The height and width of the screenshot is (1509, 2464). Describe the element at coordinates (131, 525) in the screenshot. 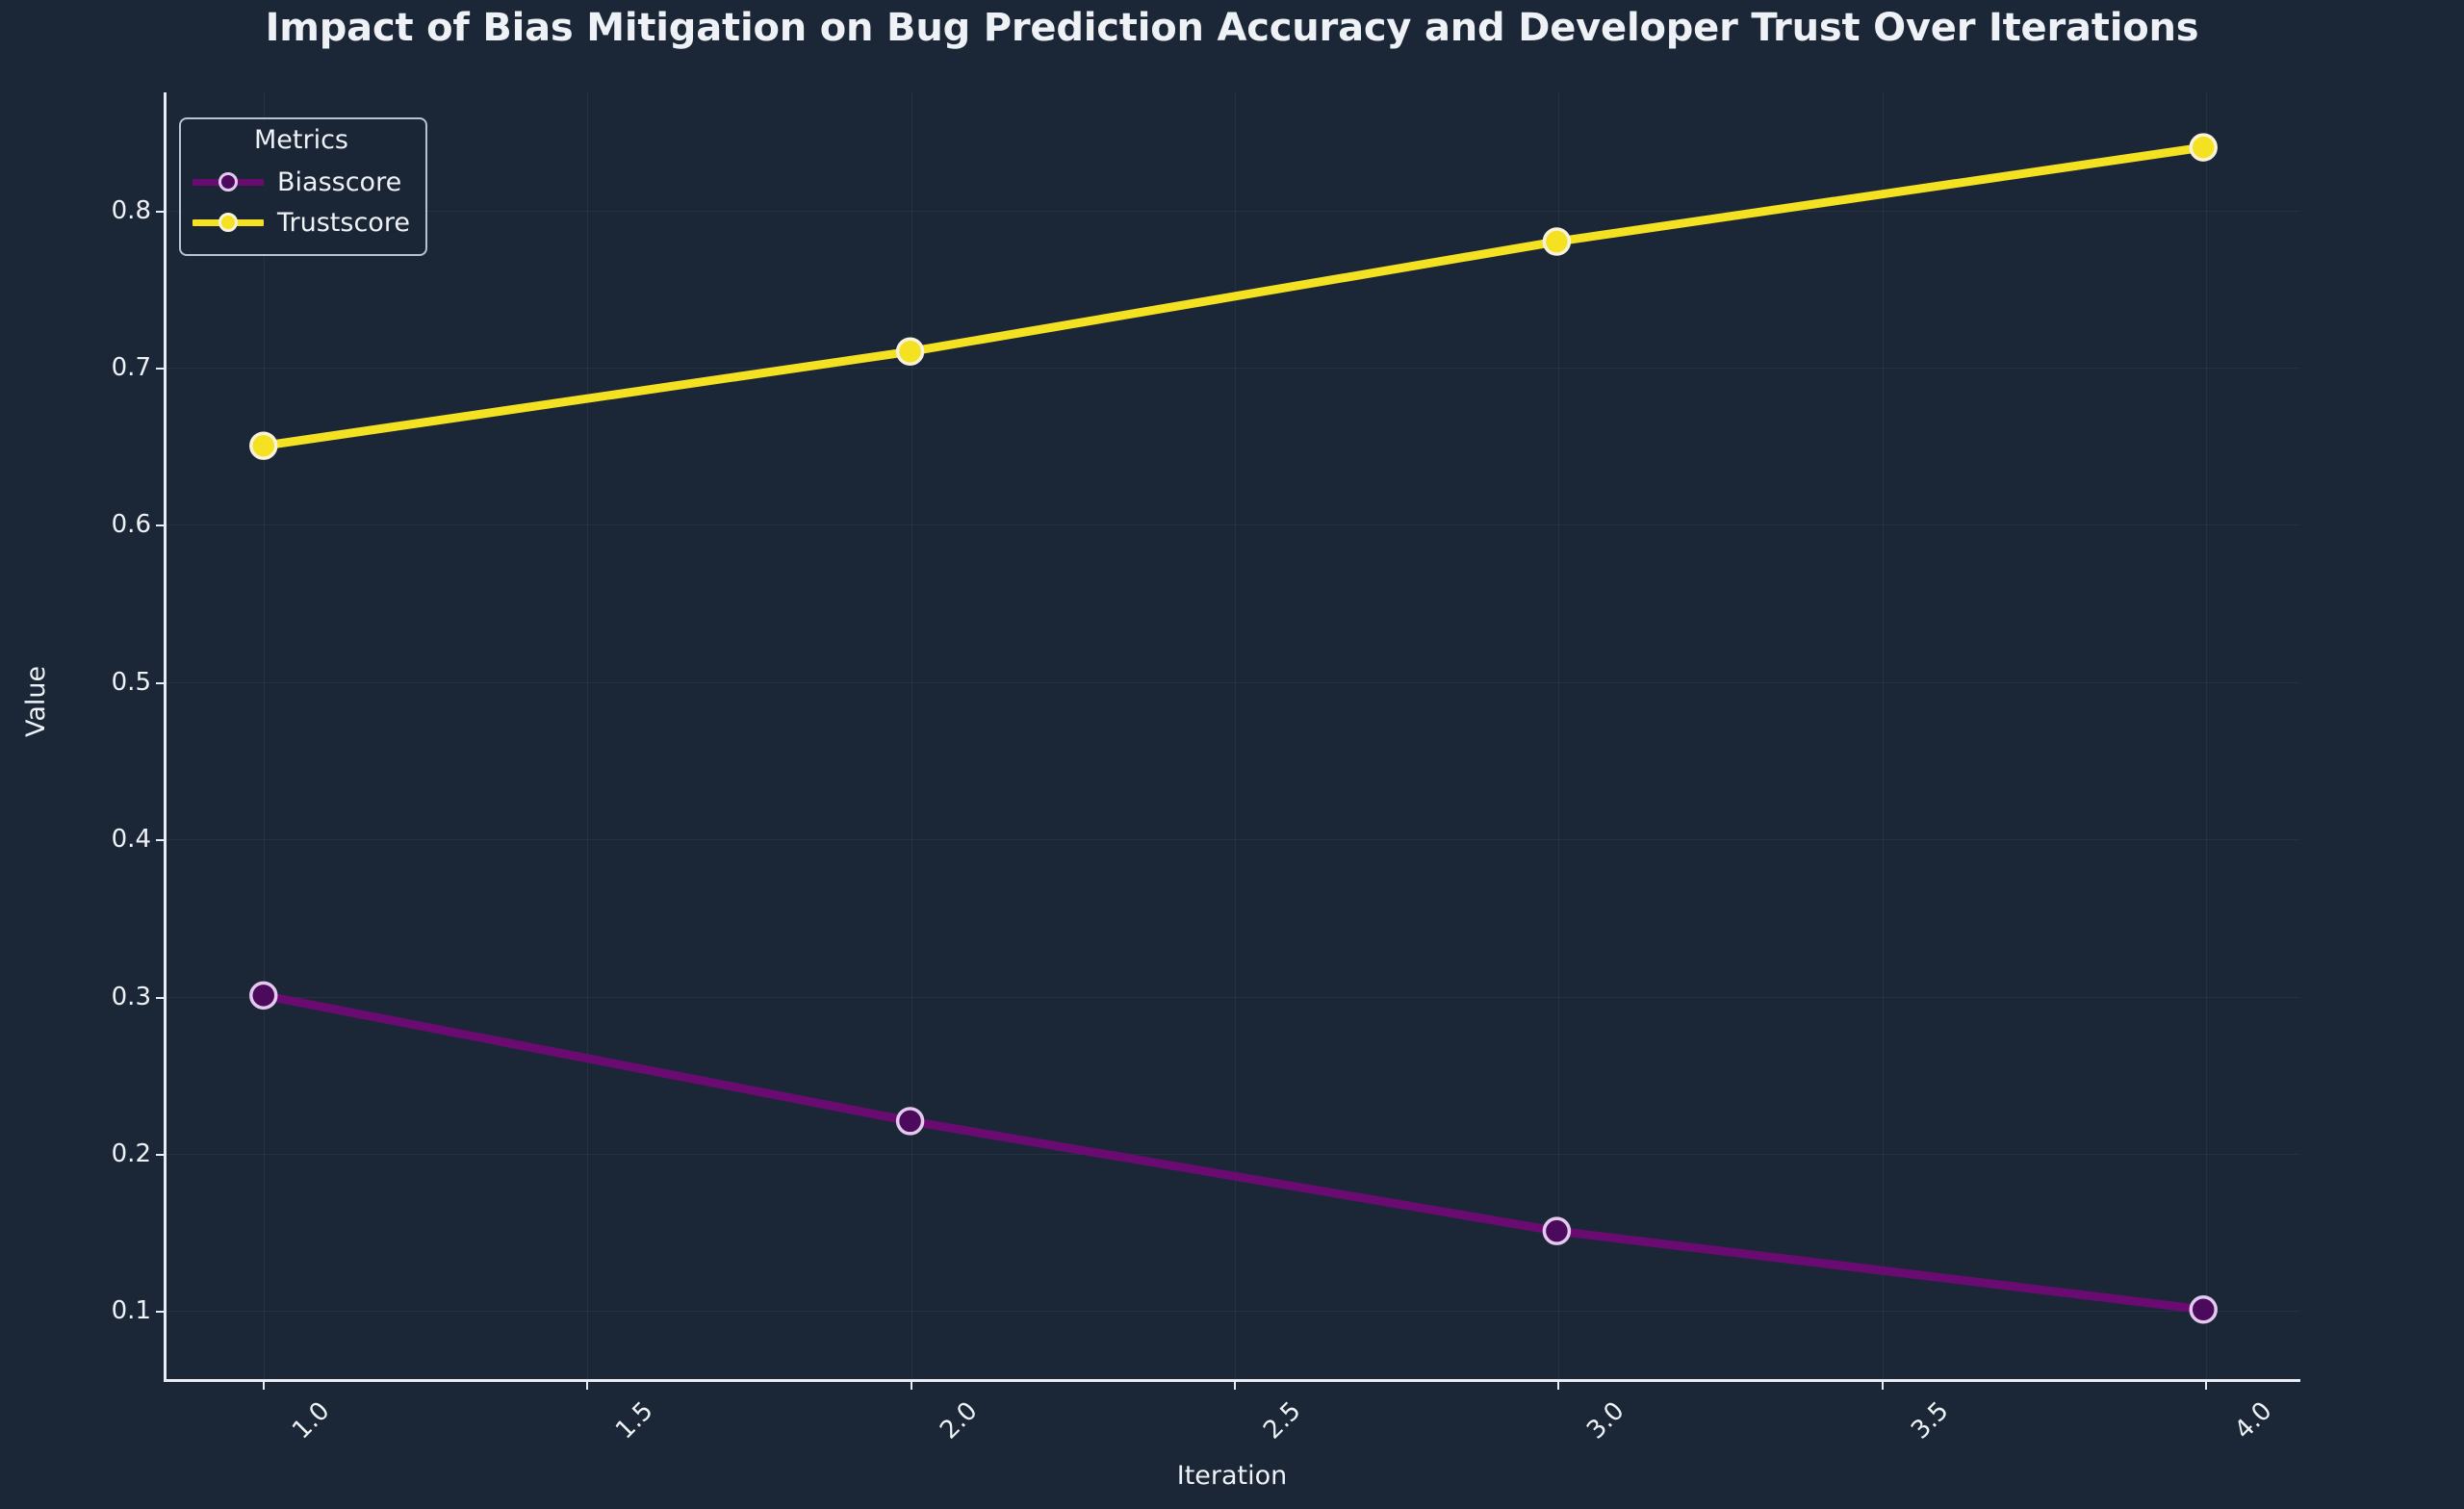

I see `y-tick-label: 0.6` at that location.